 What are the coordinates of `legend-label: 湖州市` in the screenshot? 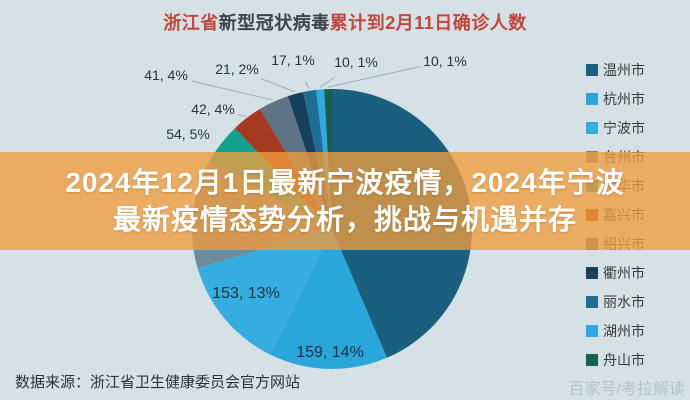 It's located at (624, 330).